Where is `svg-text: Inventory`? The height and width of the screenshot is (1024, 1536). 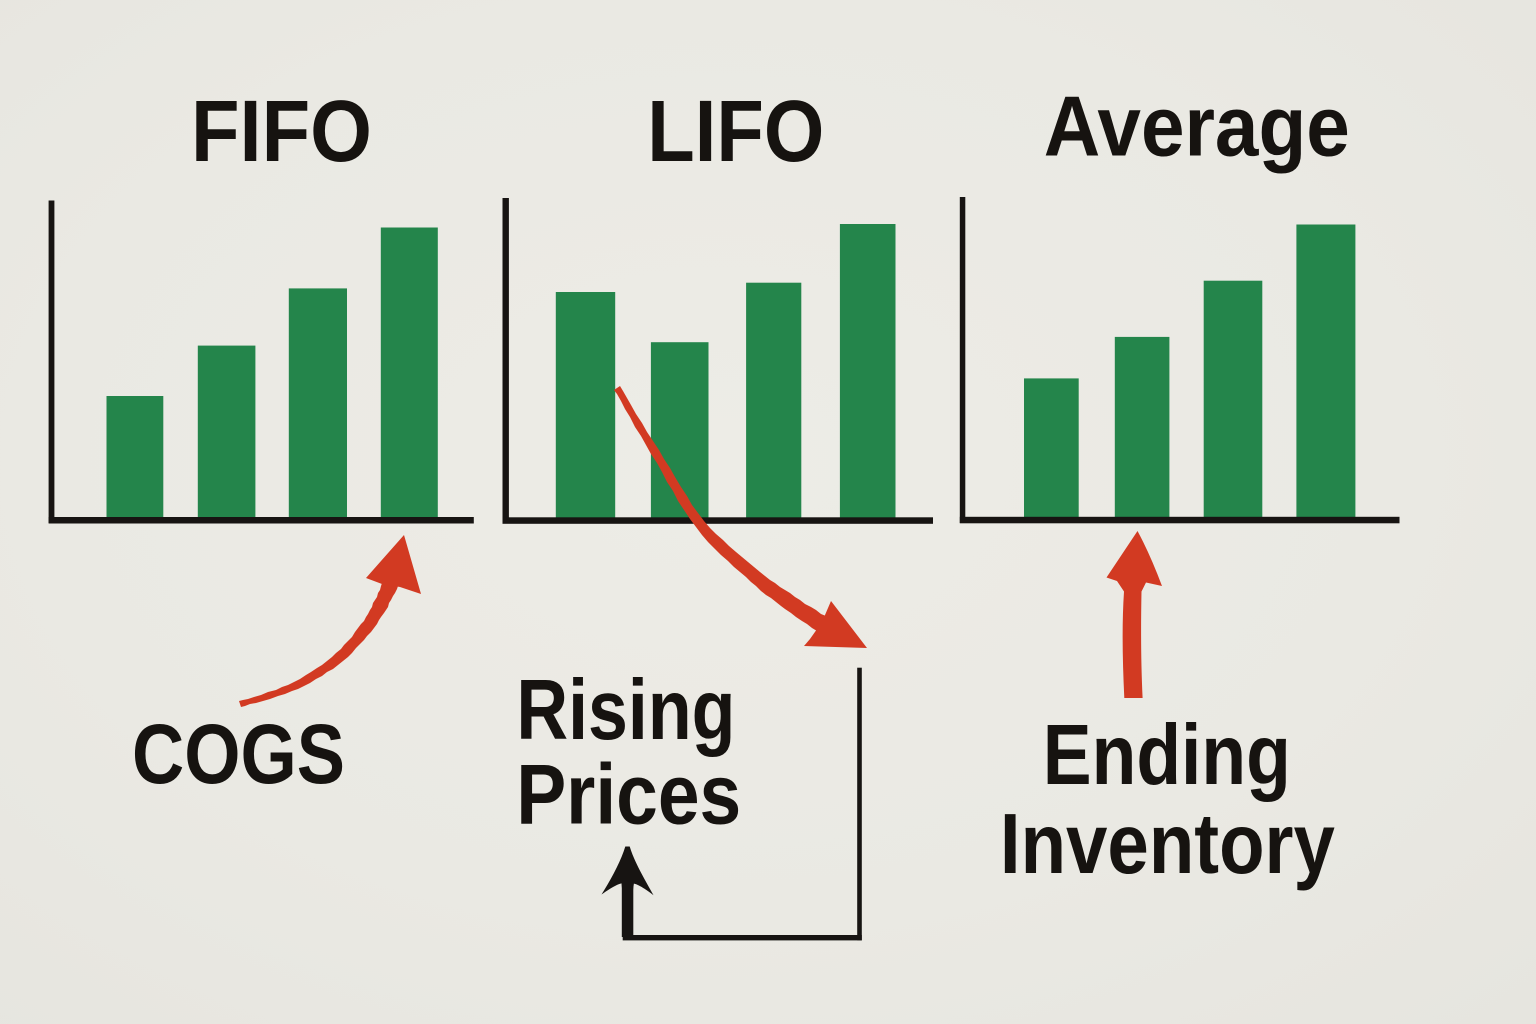 svg-text: Inventory is located at coordinates (1167, 844).